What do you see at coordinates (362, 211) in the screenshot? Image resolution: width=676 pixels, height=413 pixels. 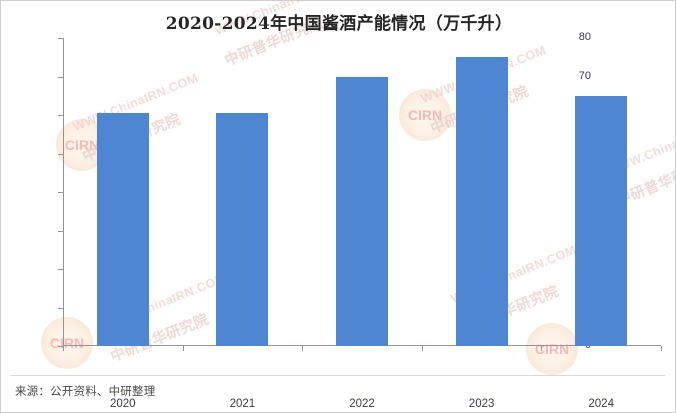 I see `bar-2022` at bounding box center [362, 211].